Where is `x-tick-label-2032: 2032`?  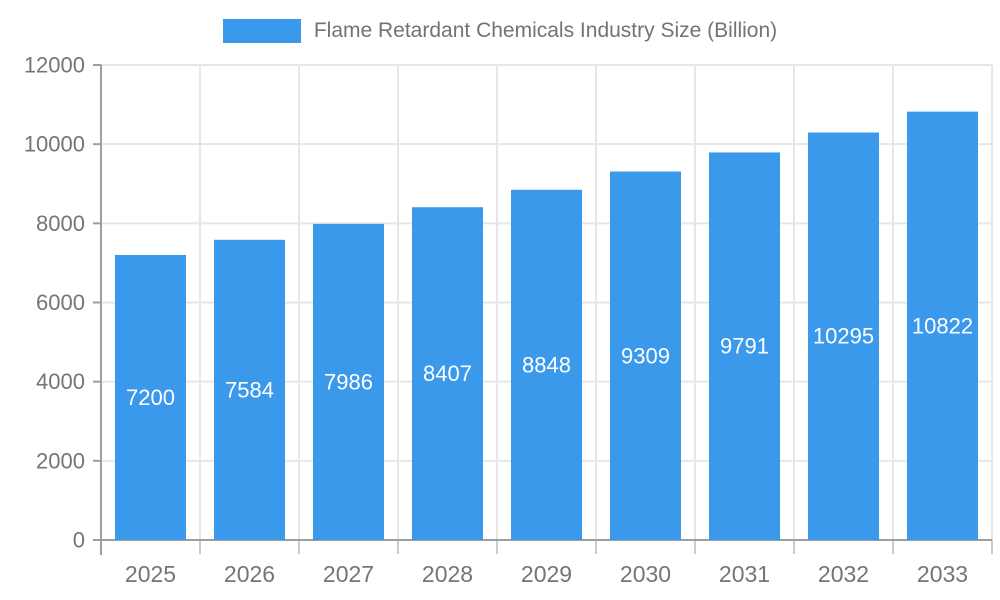 x-tick-label-2032: 2032 is located at coordinates (843, 574).